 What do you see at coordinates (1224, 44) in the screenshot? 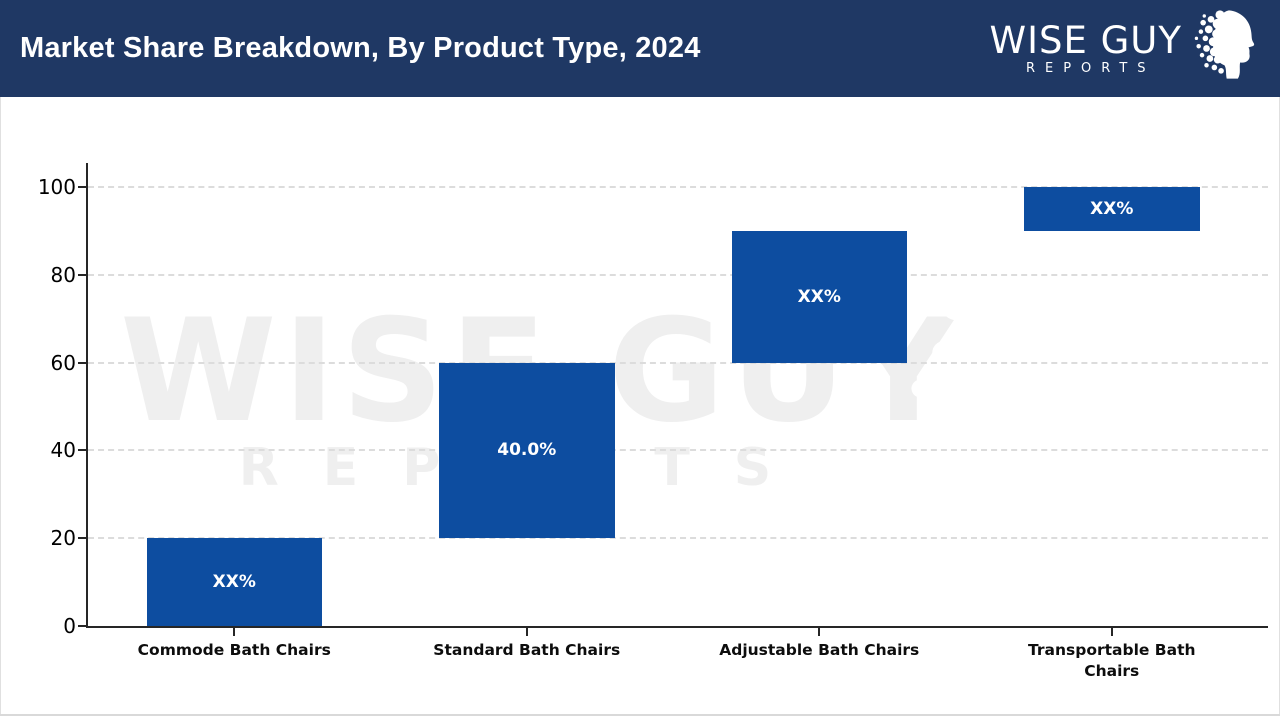
I see `logo-face-icon` at bounding box center [1224, 44].